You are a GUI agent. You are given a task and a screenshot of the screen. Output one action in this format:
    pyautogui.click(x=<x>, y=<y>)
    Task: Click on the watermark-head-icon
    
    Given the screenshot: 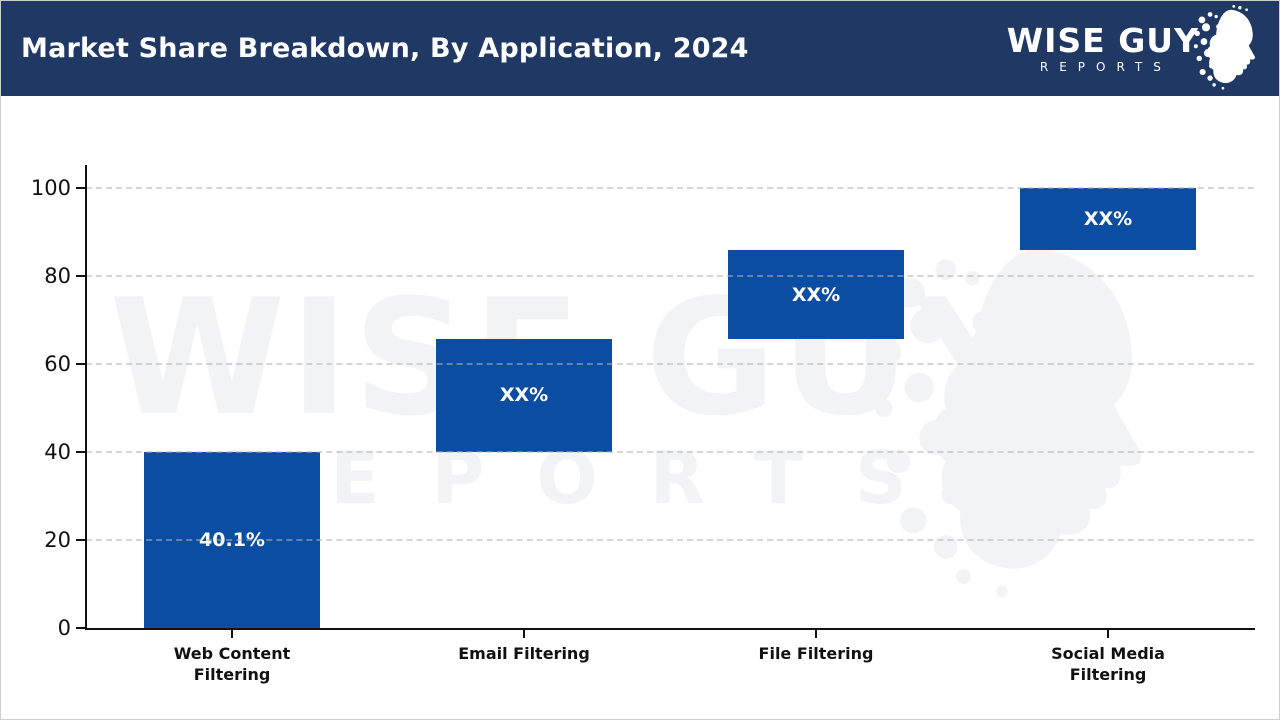 What is the action you would take?
    pyautogui.click(x=1008, y=423)
    